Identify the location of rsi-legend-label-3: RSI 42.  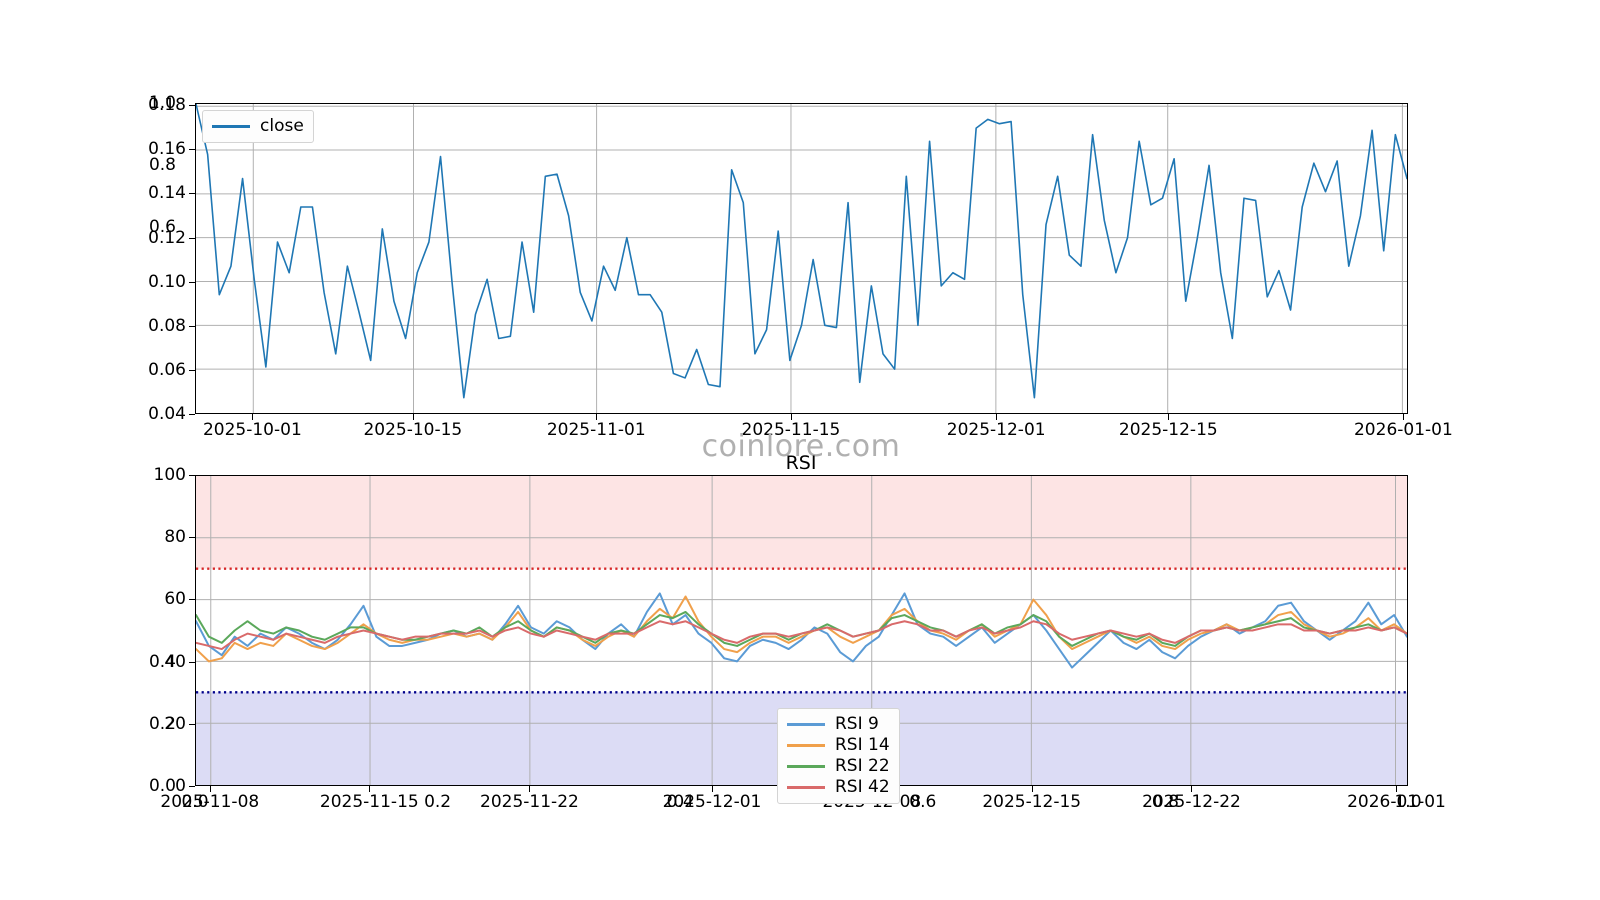
(862, 787).